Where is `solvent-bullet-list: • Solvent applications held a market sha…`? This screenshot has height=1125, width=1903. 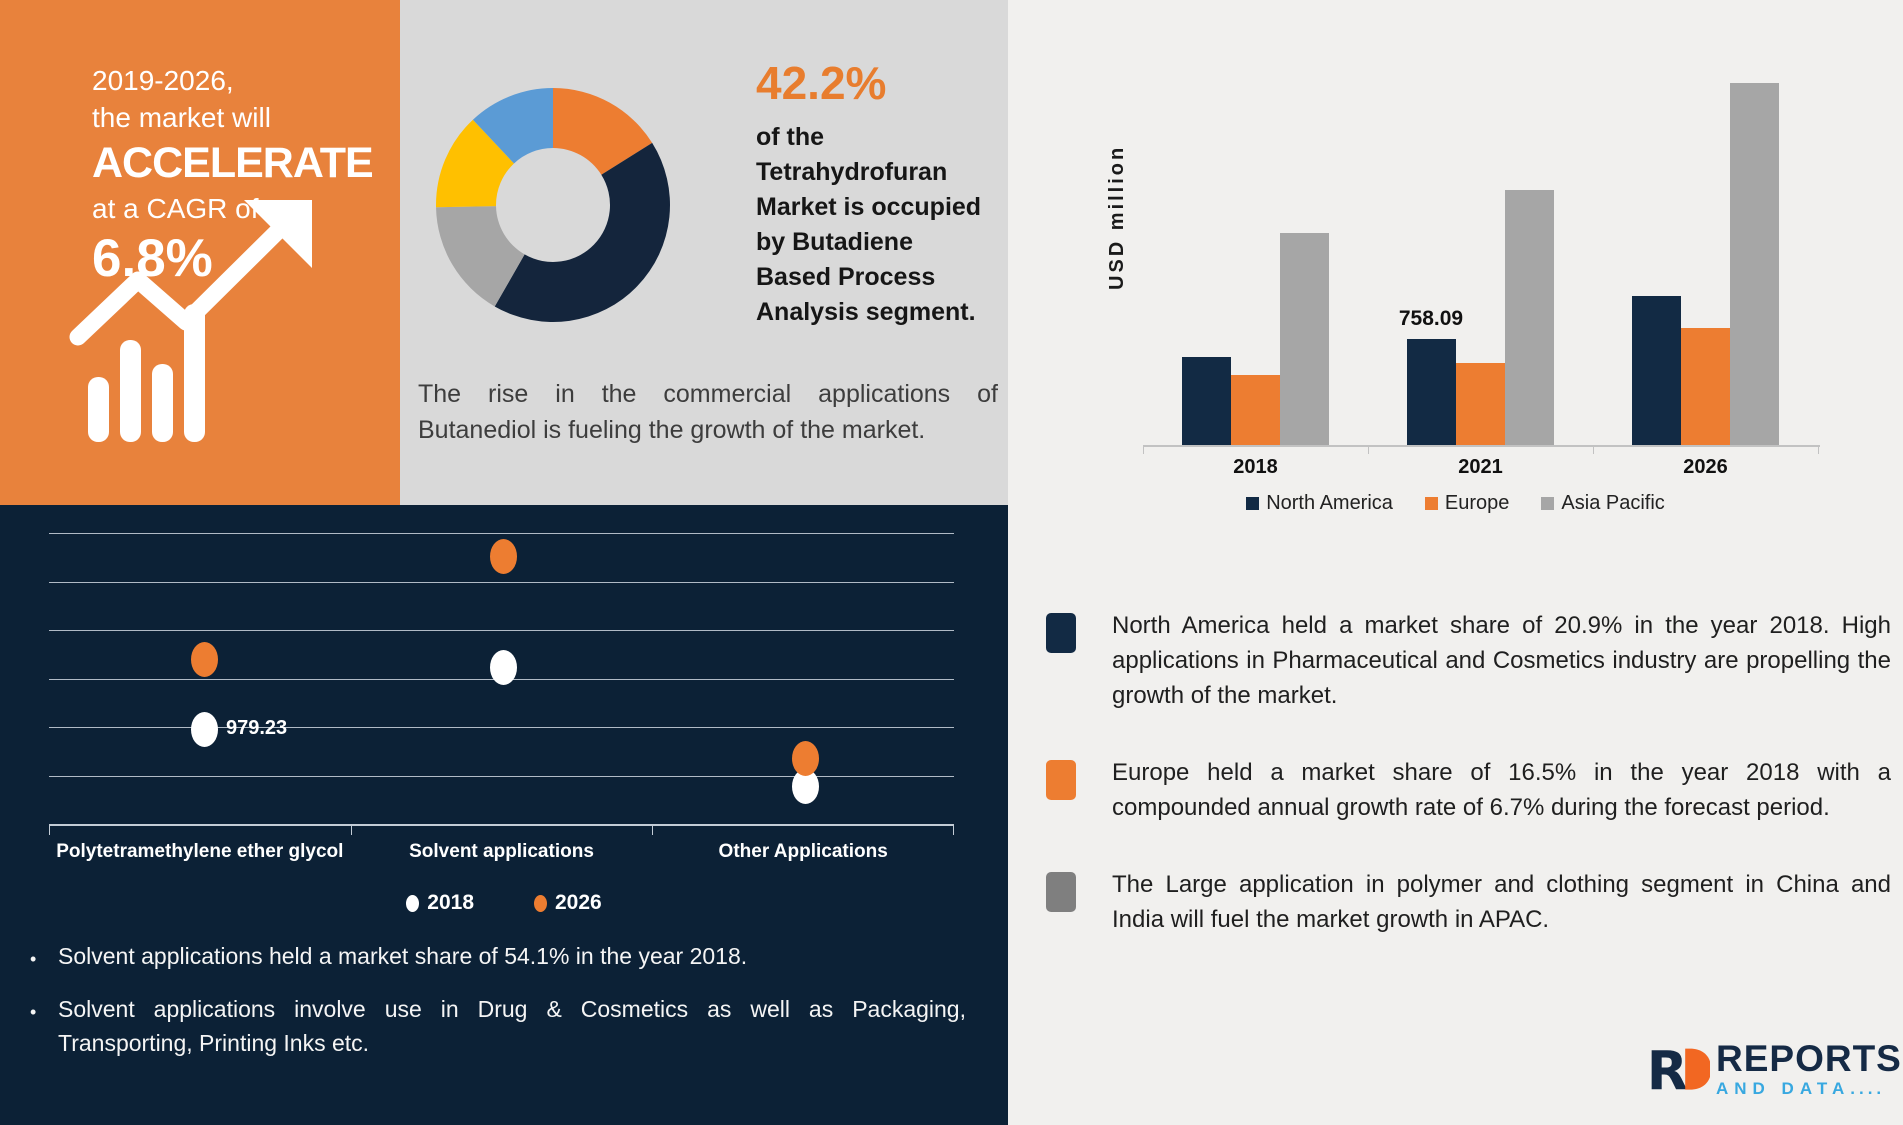
solvent-bullet-list: • Solvent applications held a market sha… is located at coordinates (498, 1007).